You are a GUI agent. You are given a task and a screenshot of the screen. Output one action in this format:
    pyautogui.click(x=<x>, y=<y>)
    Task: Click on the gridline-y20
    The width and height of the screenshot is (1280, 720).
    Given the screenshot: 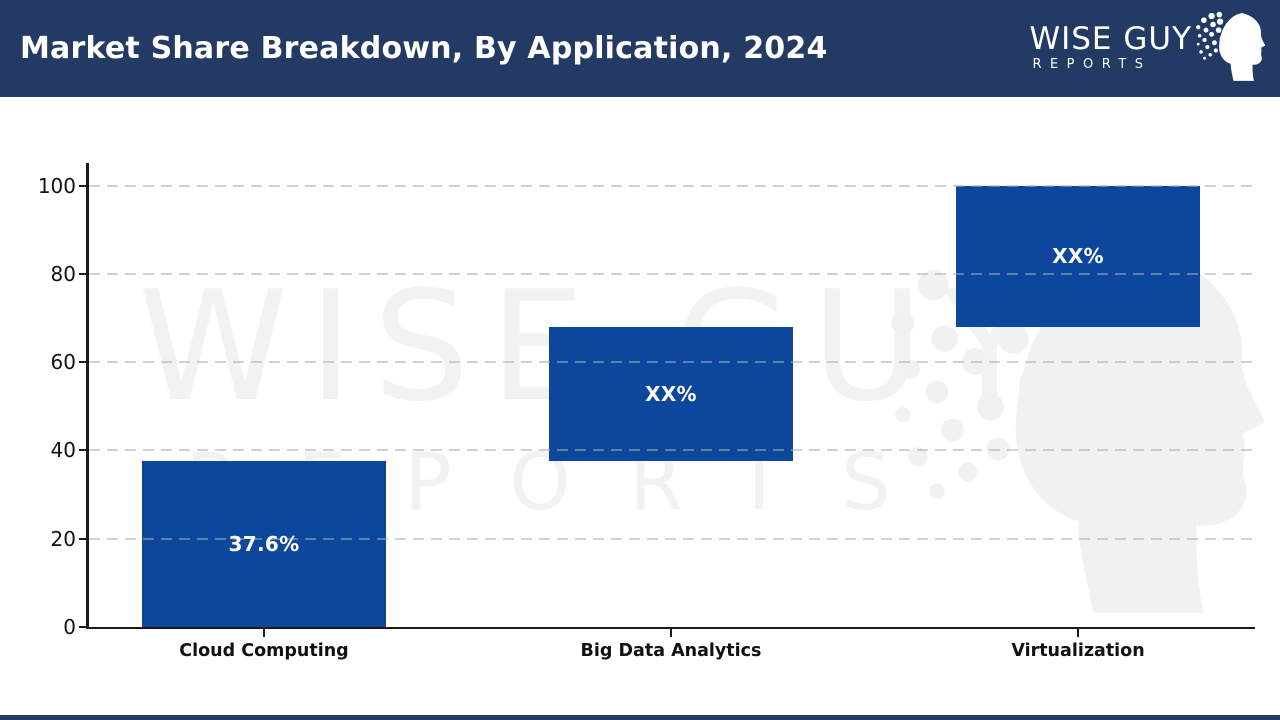 What is the action you would take?
    pyautogui.click(x=672, y=538)
    